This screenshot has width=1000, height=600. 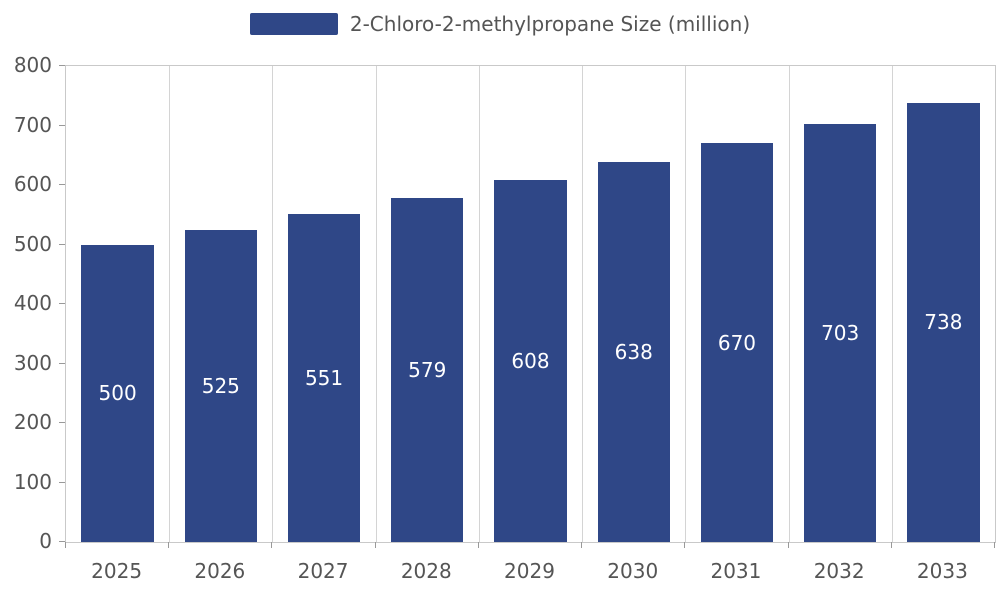 I want to click on y-axis-tick-label: 0, so click(x=45, y=541).